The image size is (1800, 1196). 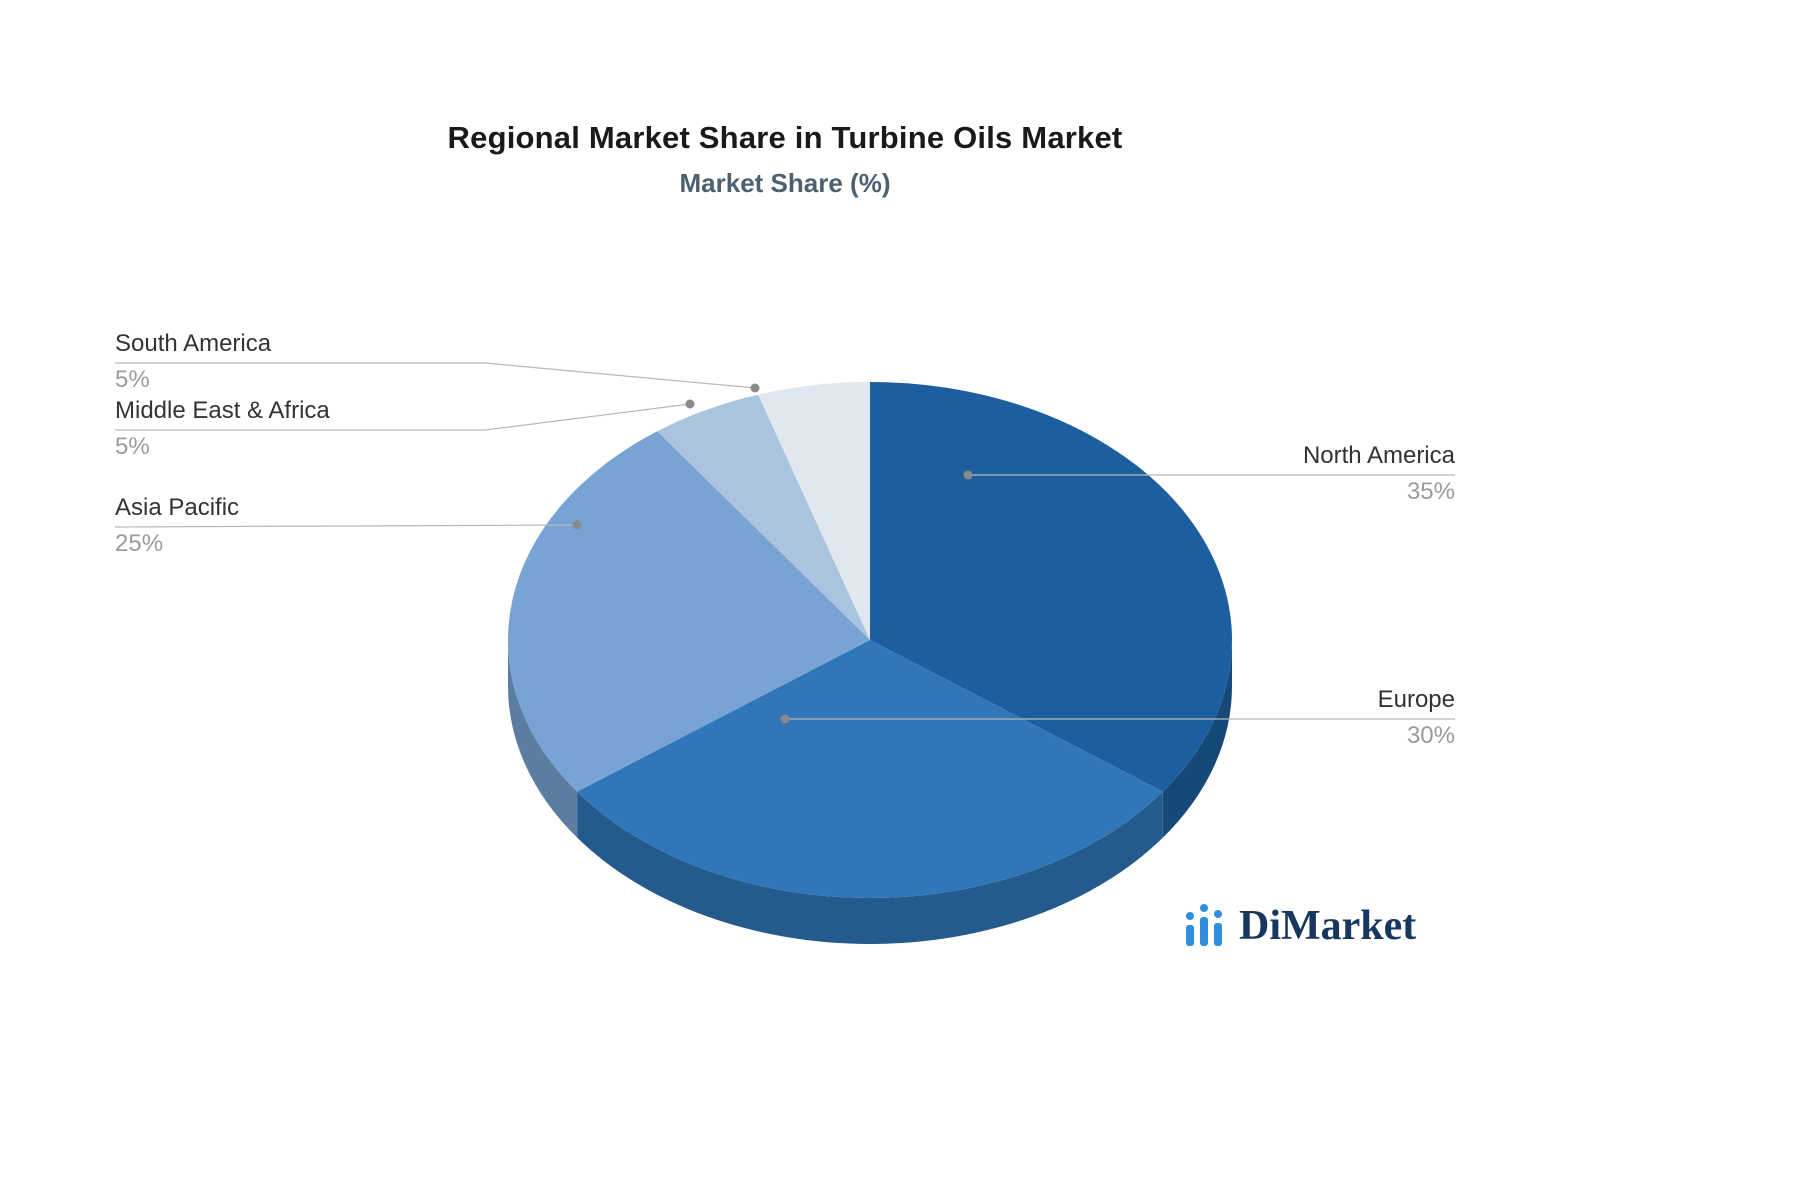 I want to click on pie-slice-europe, so click(x=870, y=769).